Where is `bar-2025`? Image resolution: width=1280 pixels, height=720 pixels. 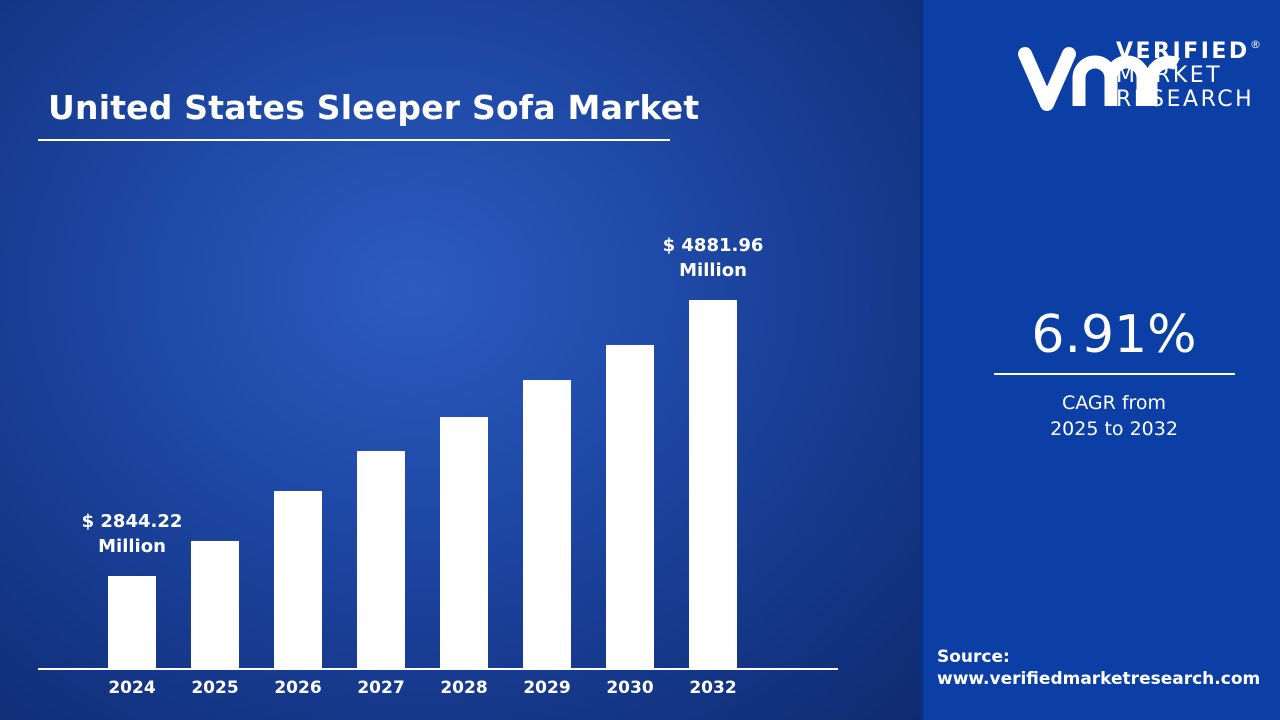 bar-2025 is located at coordinates (215, 604).